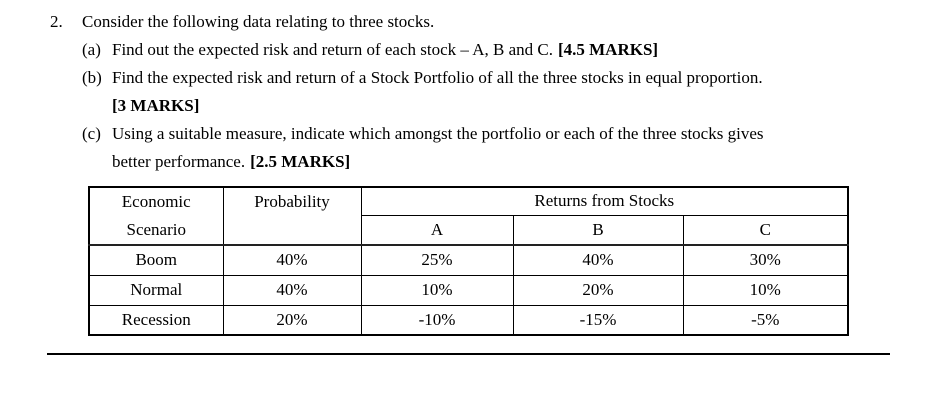  Describe the element at coordinates (156, 320) in the screenshot. I see `cell-scenario: Recession` at that location.